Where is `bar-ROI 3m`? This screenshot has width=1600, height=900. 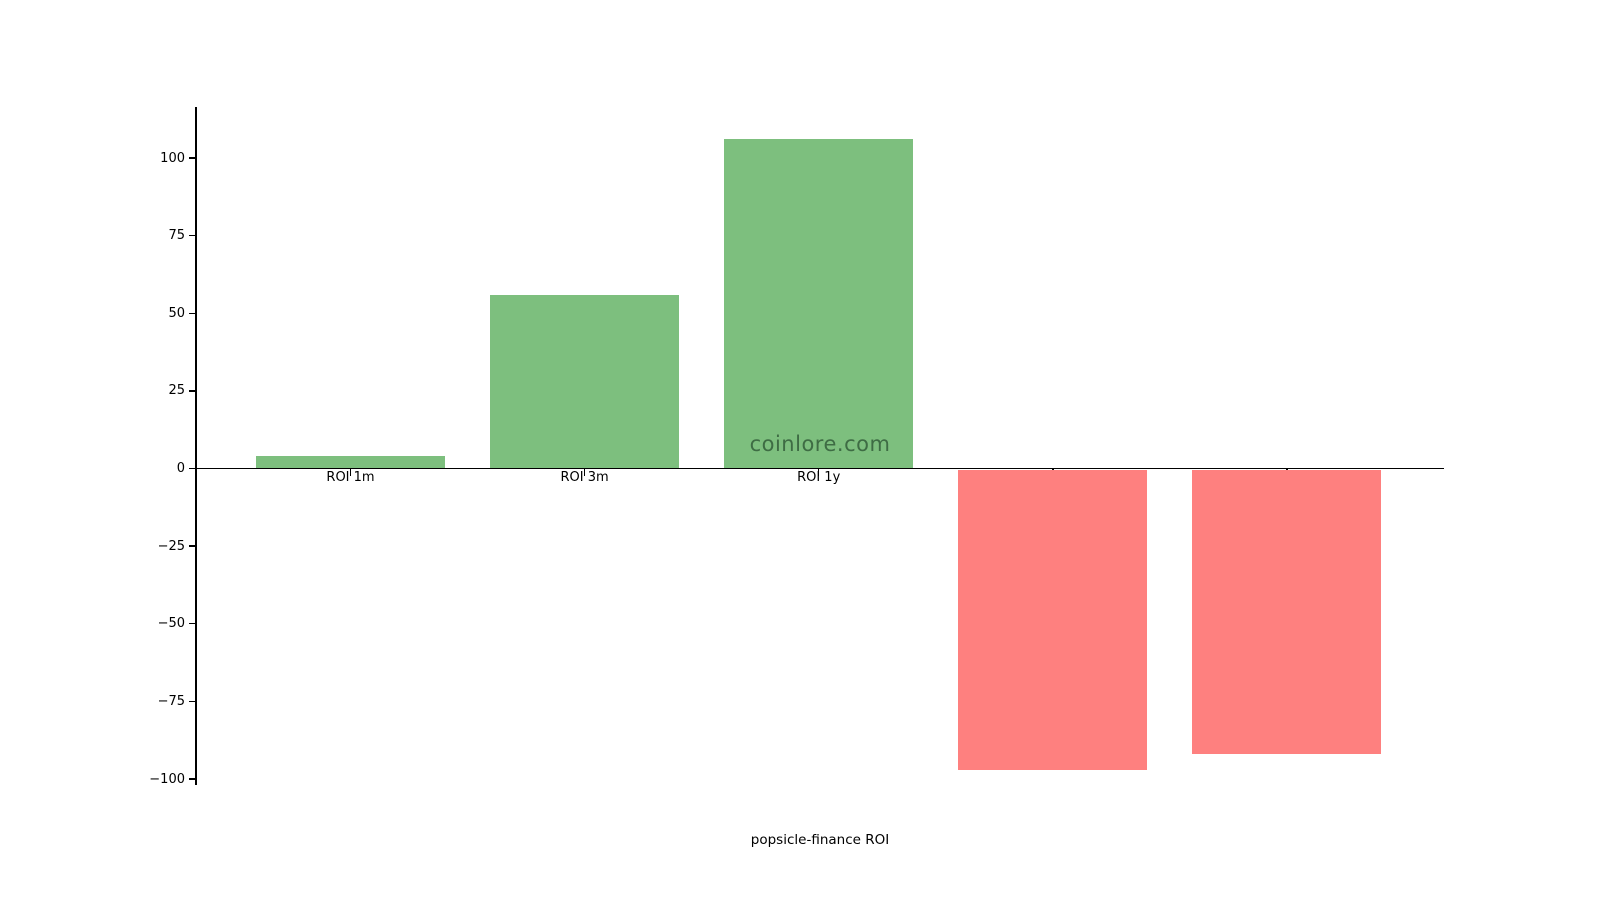 bar-ROI 3m is located at coordinates (585, 381).